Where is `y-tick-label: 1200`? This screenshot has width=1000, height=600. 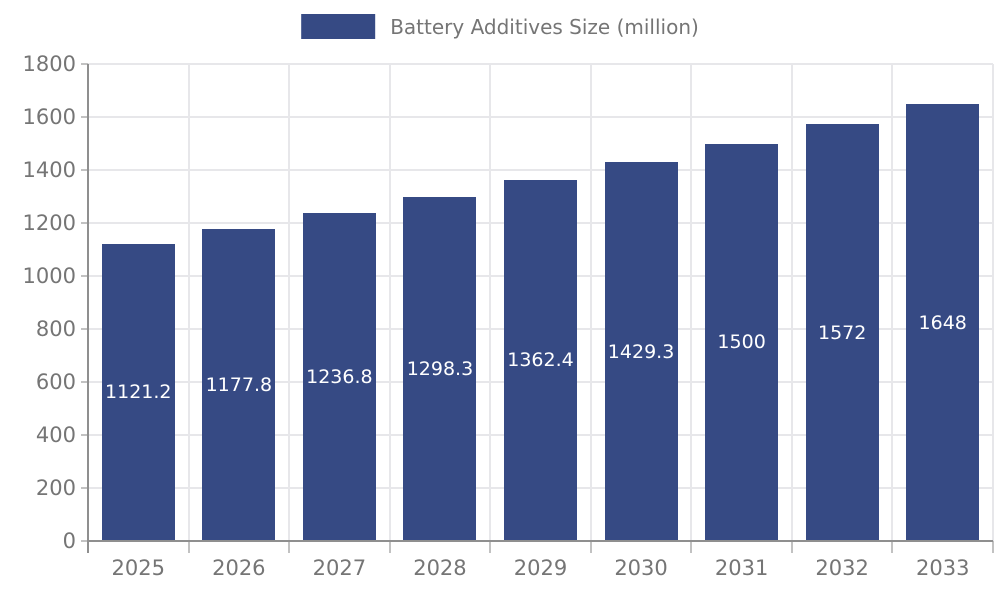 y-tick-label: 1200 is located at coordinates (49, 223).